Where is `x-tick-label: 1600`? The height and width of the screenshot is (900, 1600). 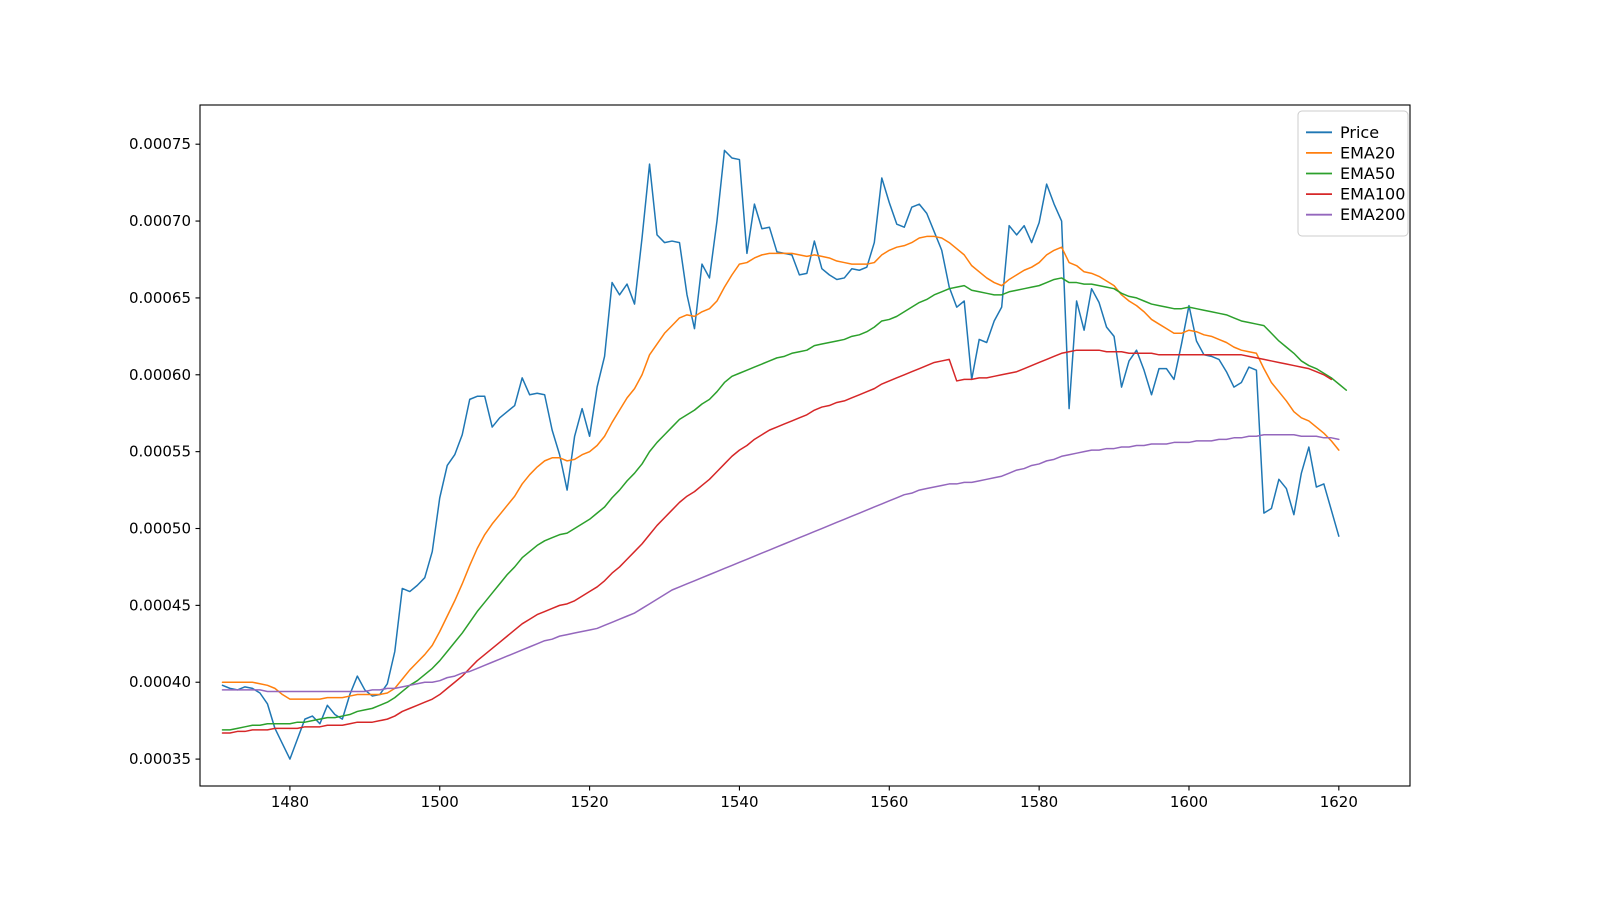 x-tick-label: 1600 is located at coordinates (1189, 802).